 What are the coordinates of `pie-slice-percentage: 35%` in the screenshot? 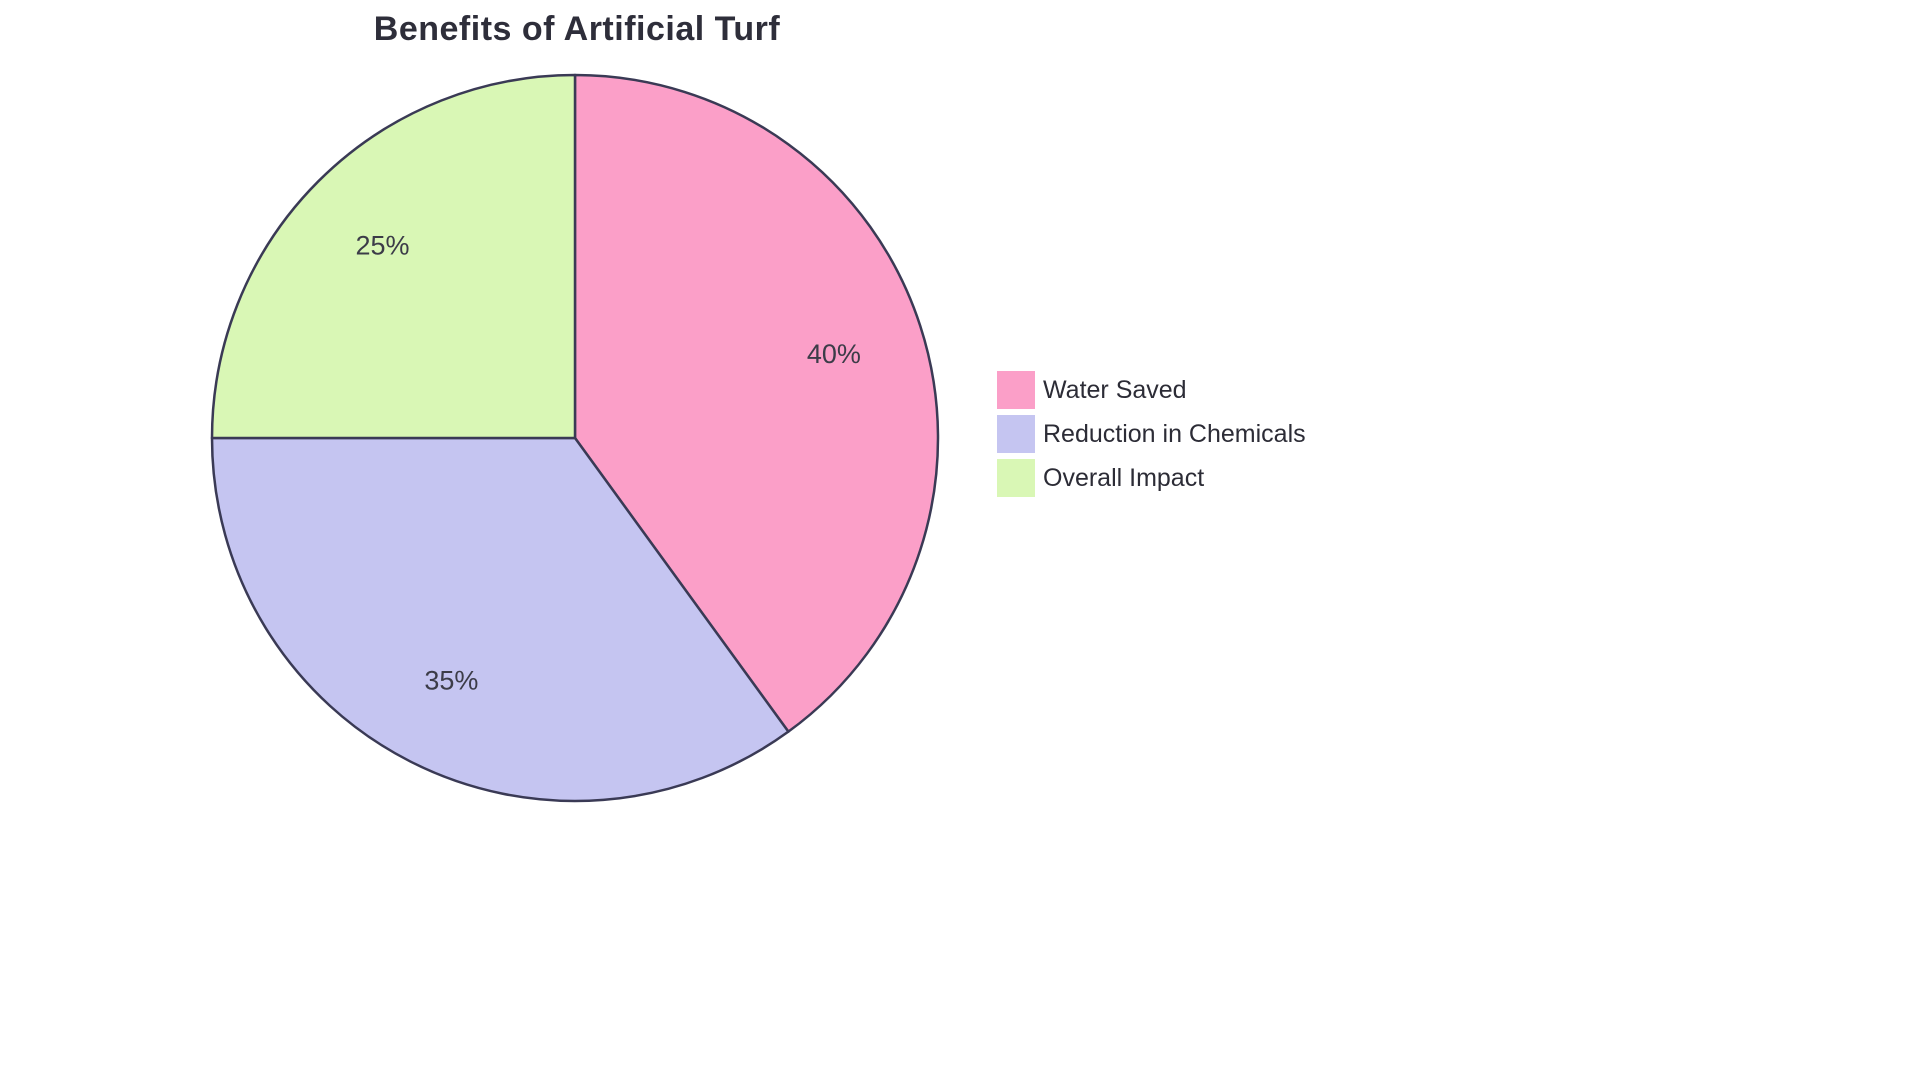 It's located at (451, 681).